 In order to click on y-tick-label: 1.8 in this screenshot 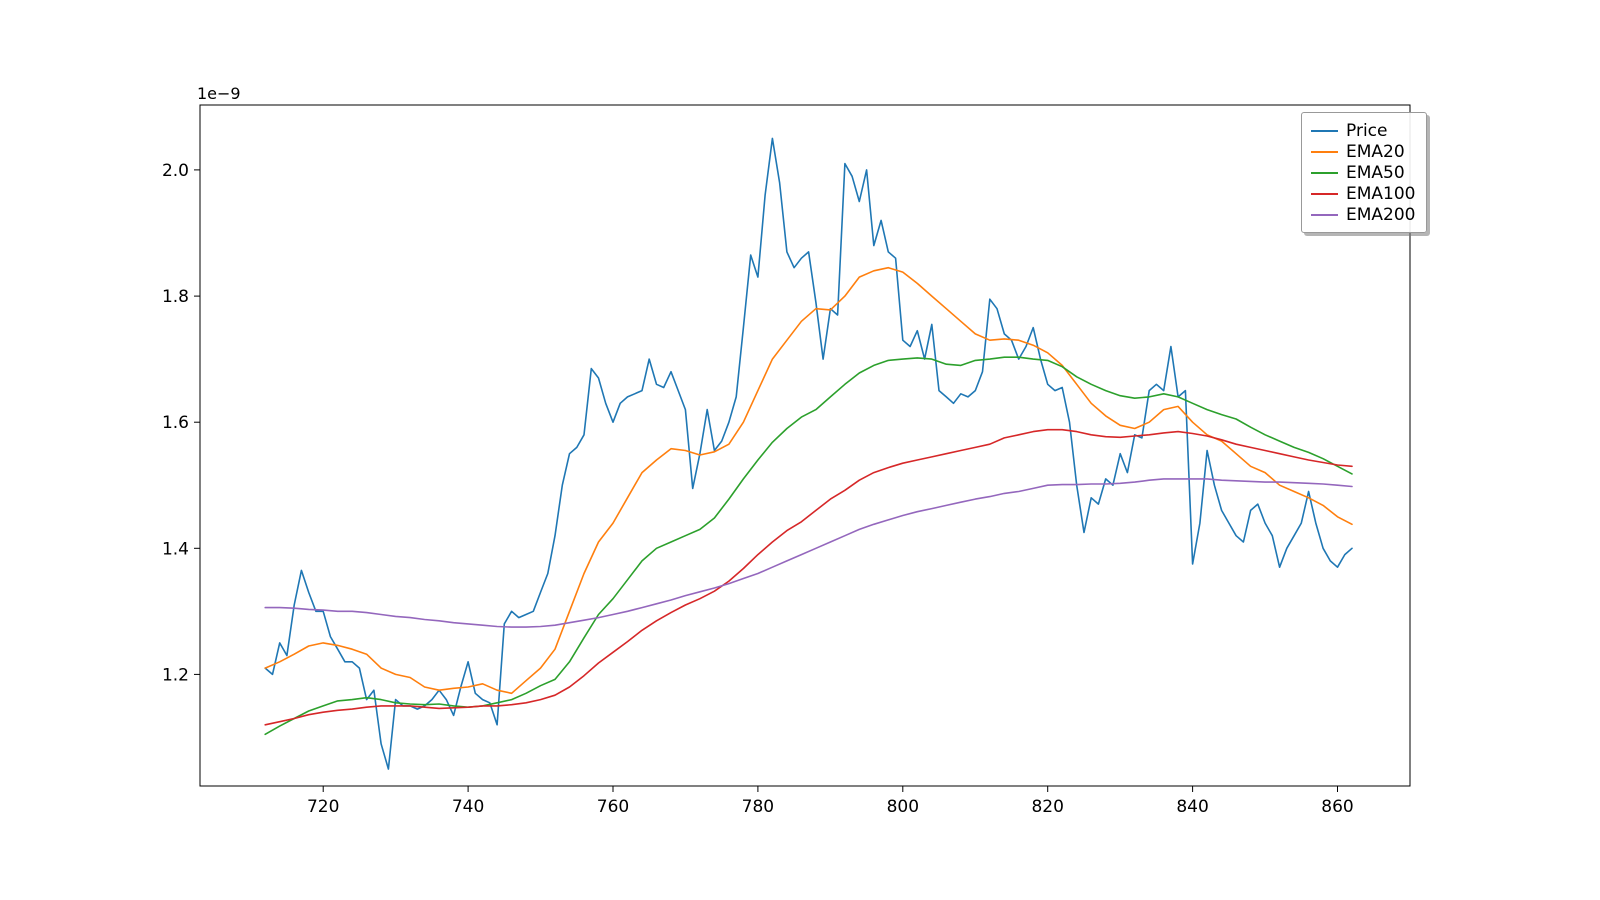, I will do `click(175, 297)`.